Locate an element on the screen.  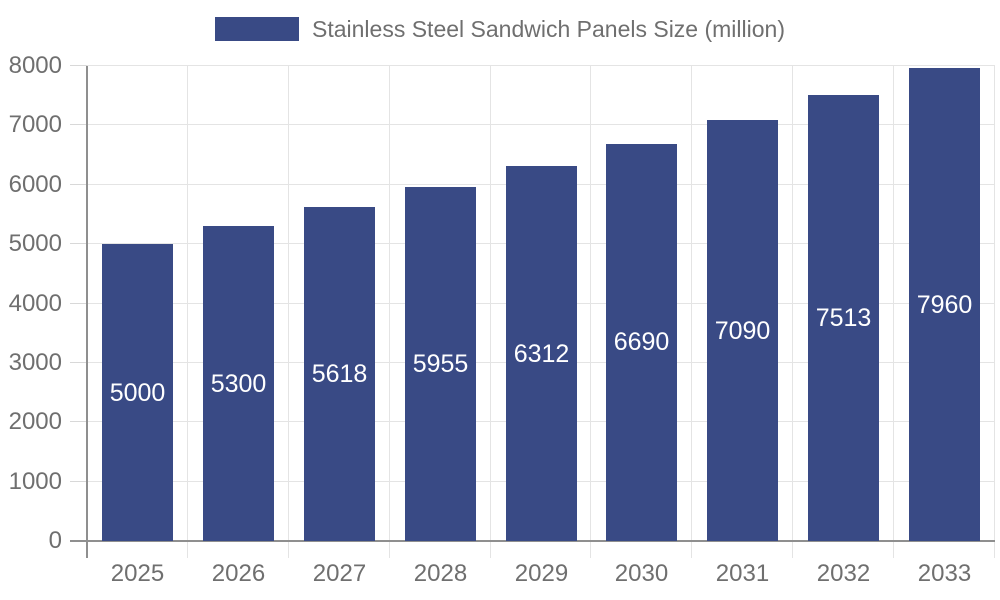
y-axis-label: 7000 is located at coordinates (35, 125).